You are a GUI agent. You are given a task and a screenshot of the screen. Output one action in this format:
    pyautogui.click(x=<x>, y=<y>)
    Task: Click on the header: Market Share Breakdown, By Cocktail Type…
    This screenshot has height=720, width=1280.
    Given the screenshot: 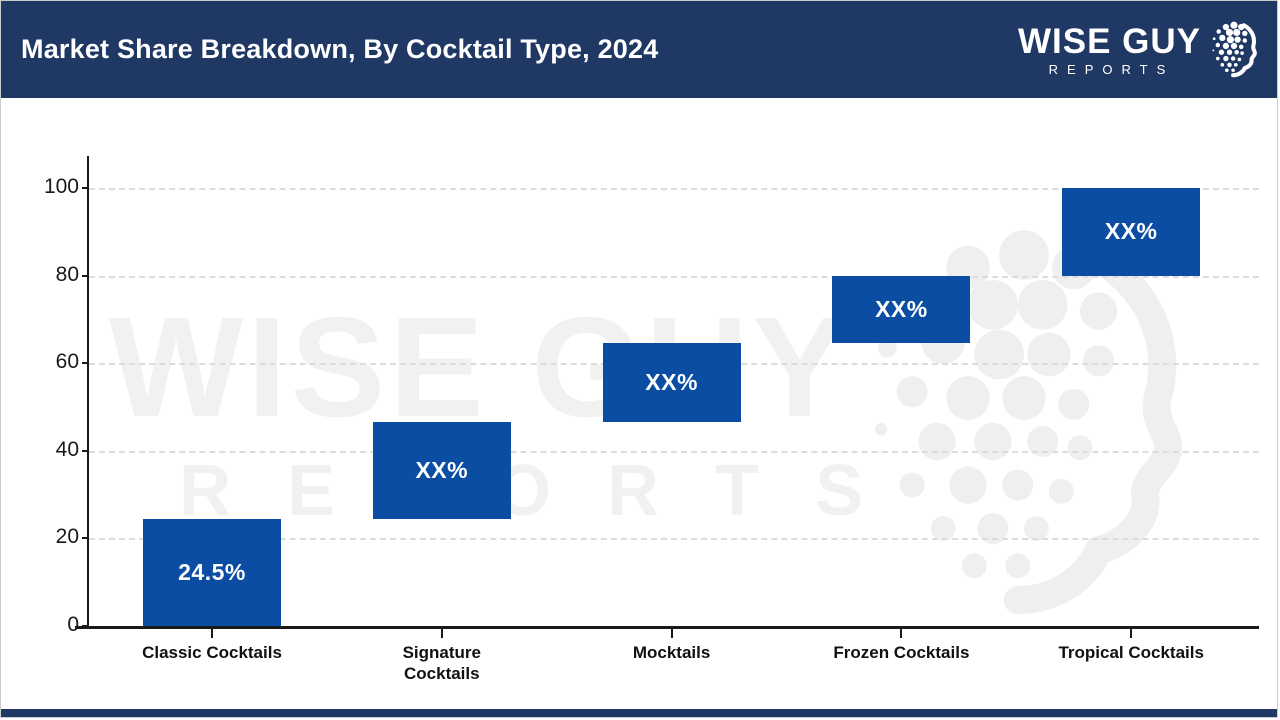 What is the action you would take?
    pyautogui.click(x=639, y=49)
    